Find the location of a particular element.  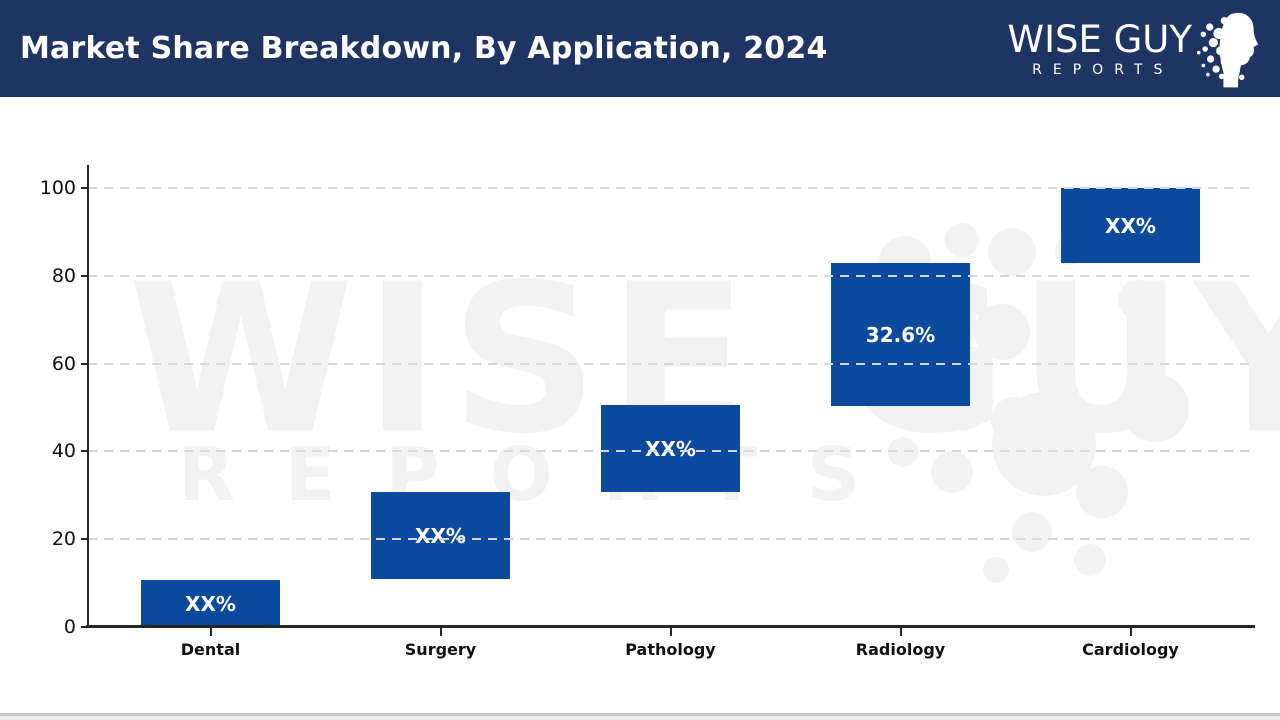

bar-cardiology: XX% is located at coordinates (1130, 226).